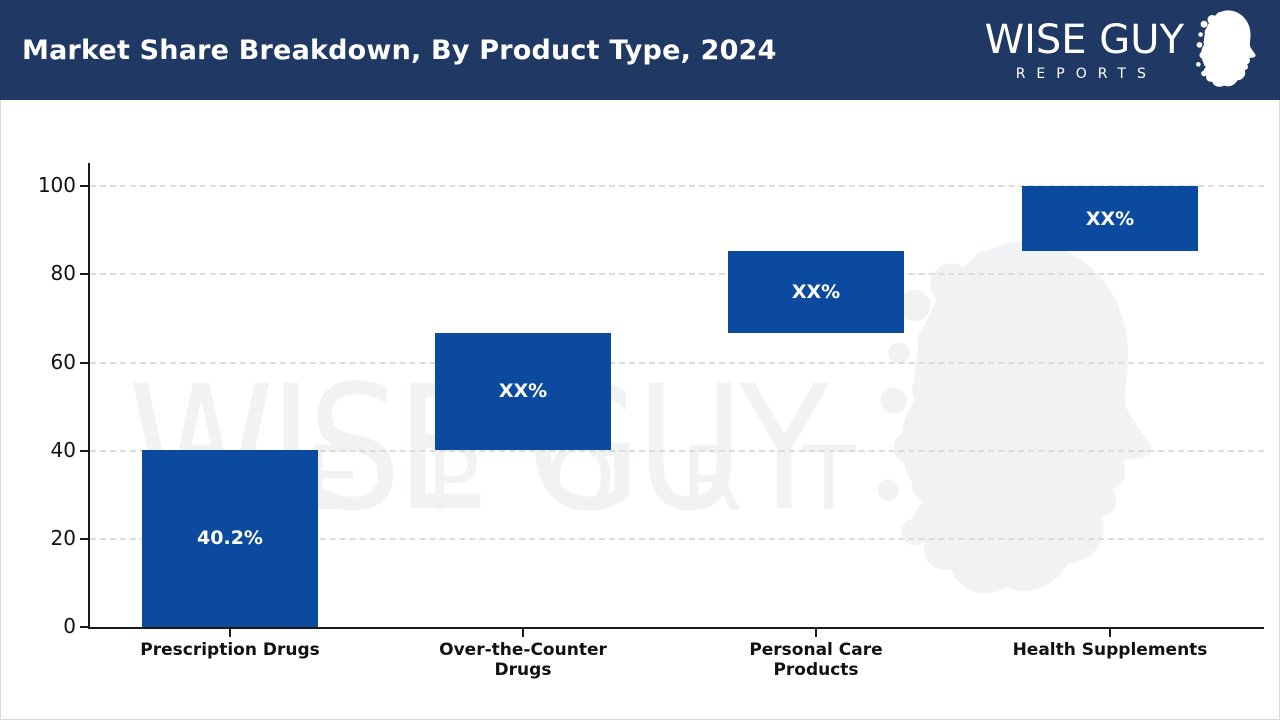  I want to click on x-category-label: Personal Care Products, so click(816, 660).